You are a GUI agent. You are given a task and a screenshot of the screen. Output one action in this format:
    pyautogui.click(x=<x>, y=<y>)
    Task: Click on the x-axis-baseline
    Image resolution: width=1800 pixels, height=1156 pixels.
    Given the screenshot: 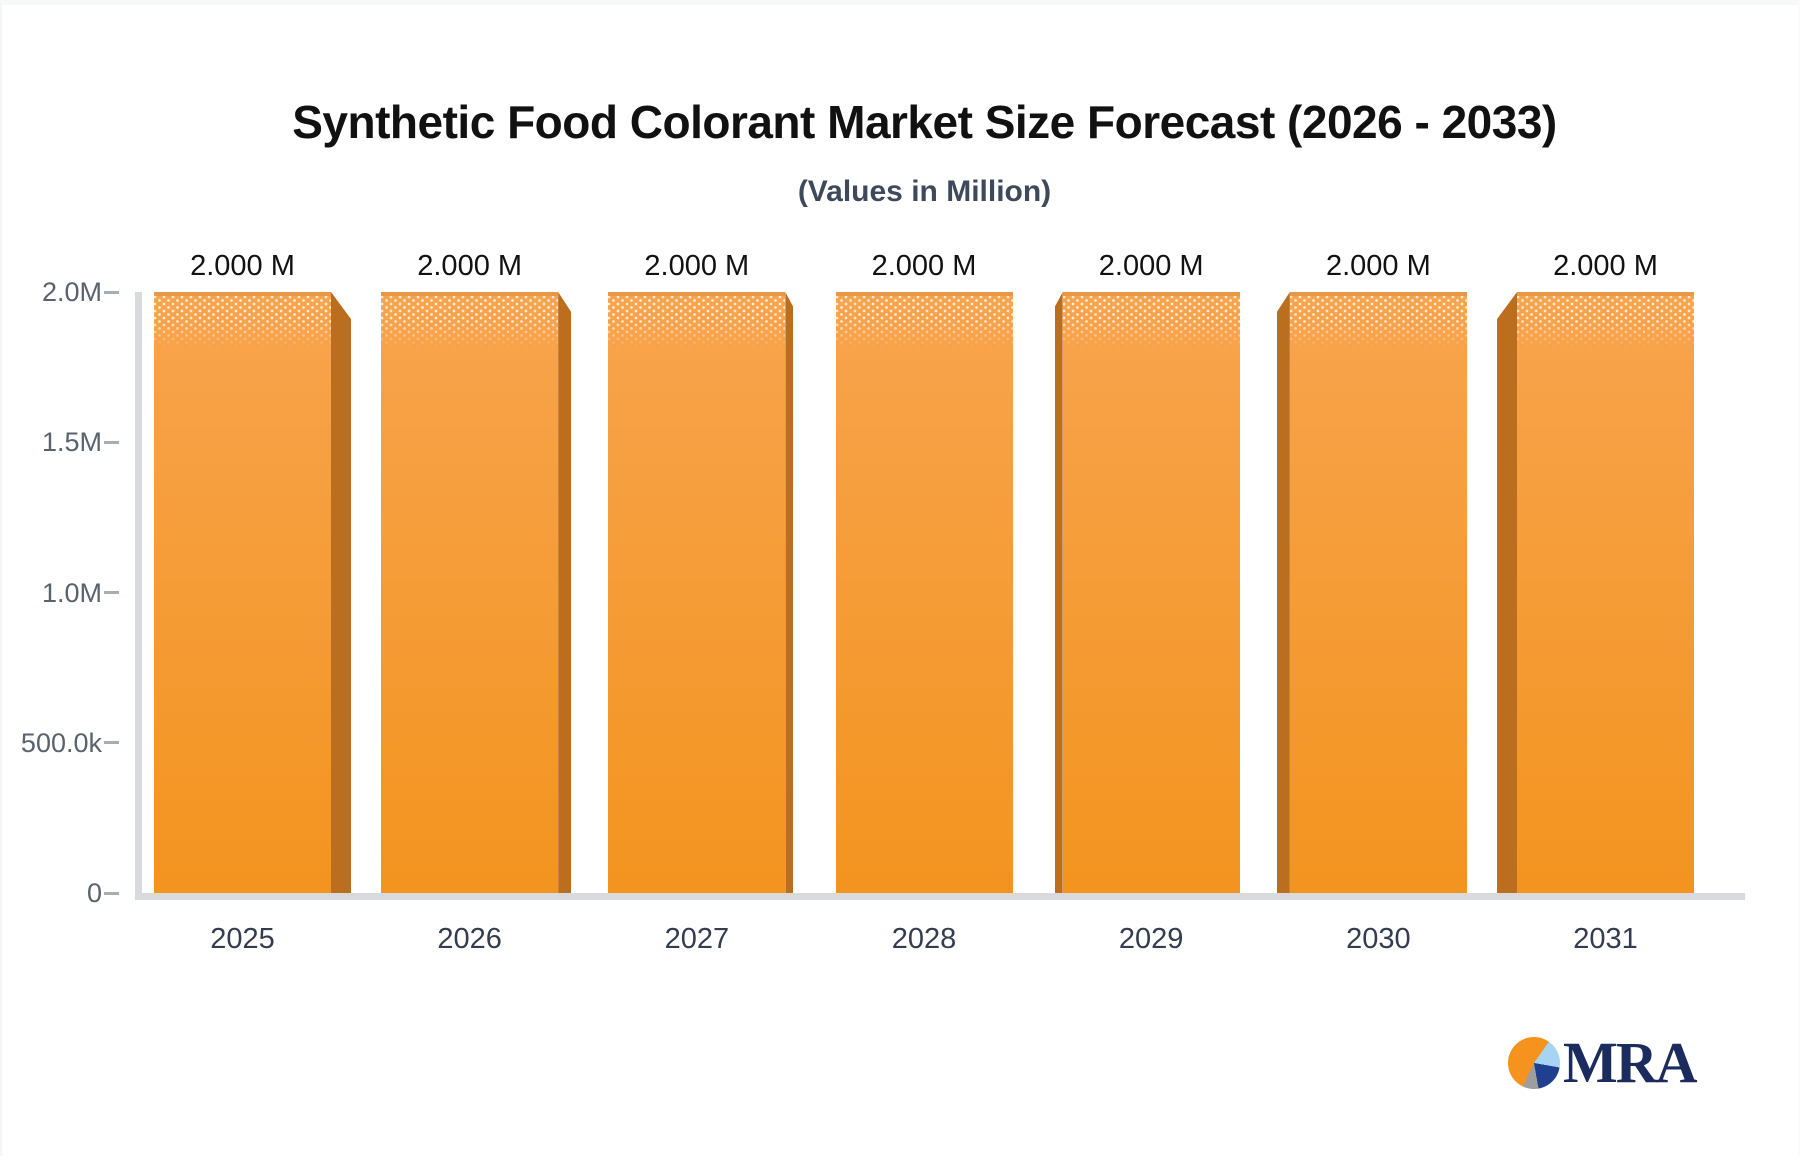 What is the action you would take?
    pyautogui.click(x=940, y=896)
    